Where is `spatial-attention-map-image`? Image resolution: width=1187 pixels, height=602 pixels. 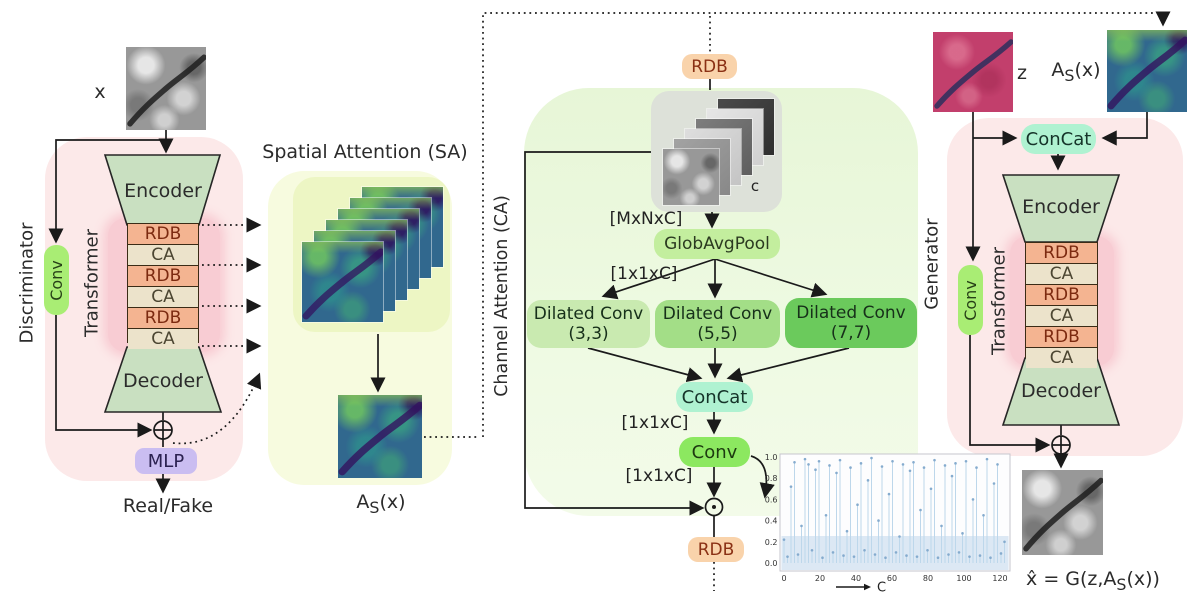
spatial-attention-map-image is located at coordinates (380, 436).